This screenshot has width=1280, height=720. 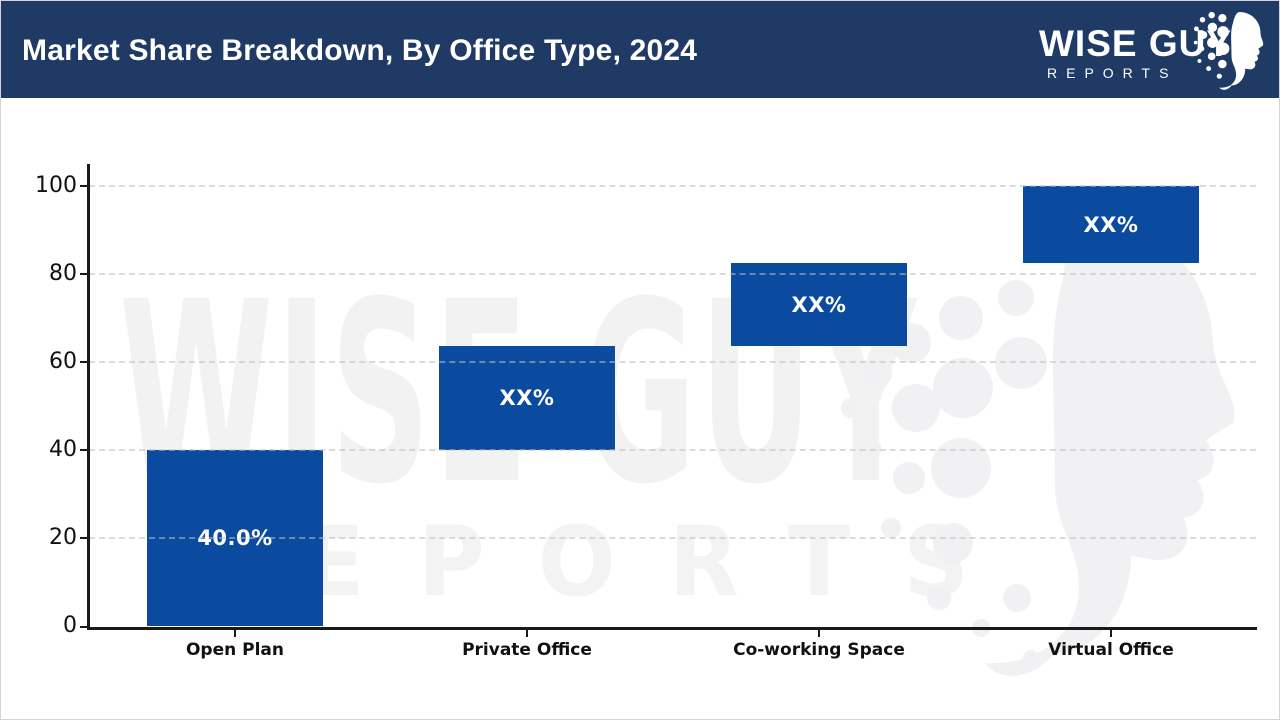 I want to click on x-label-virtual-office: Virtual Office, so click(x=1111, y=650).